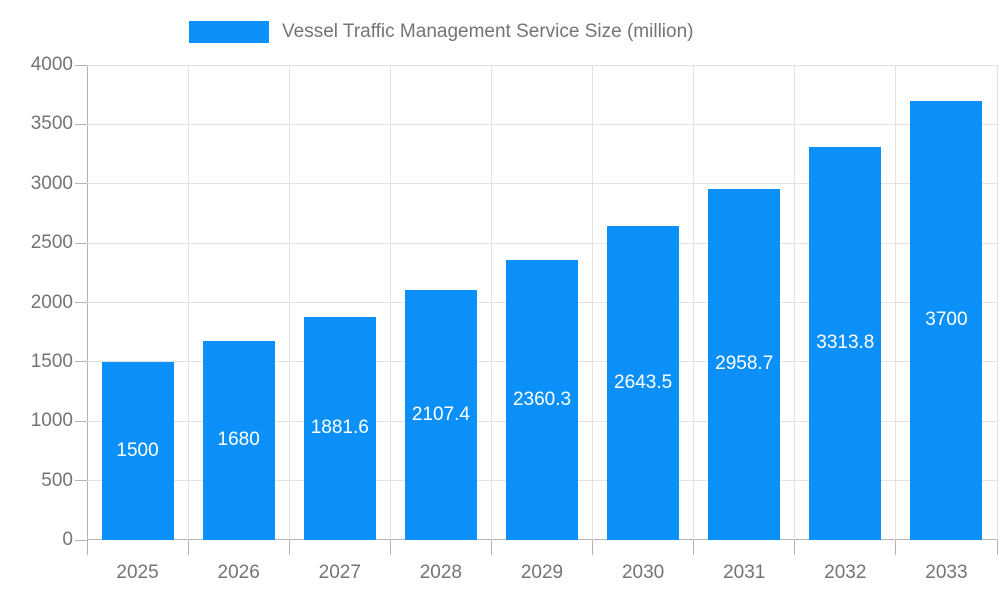  I want to click on bar-value-label: 2958.7, so click(744, 364).